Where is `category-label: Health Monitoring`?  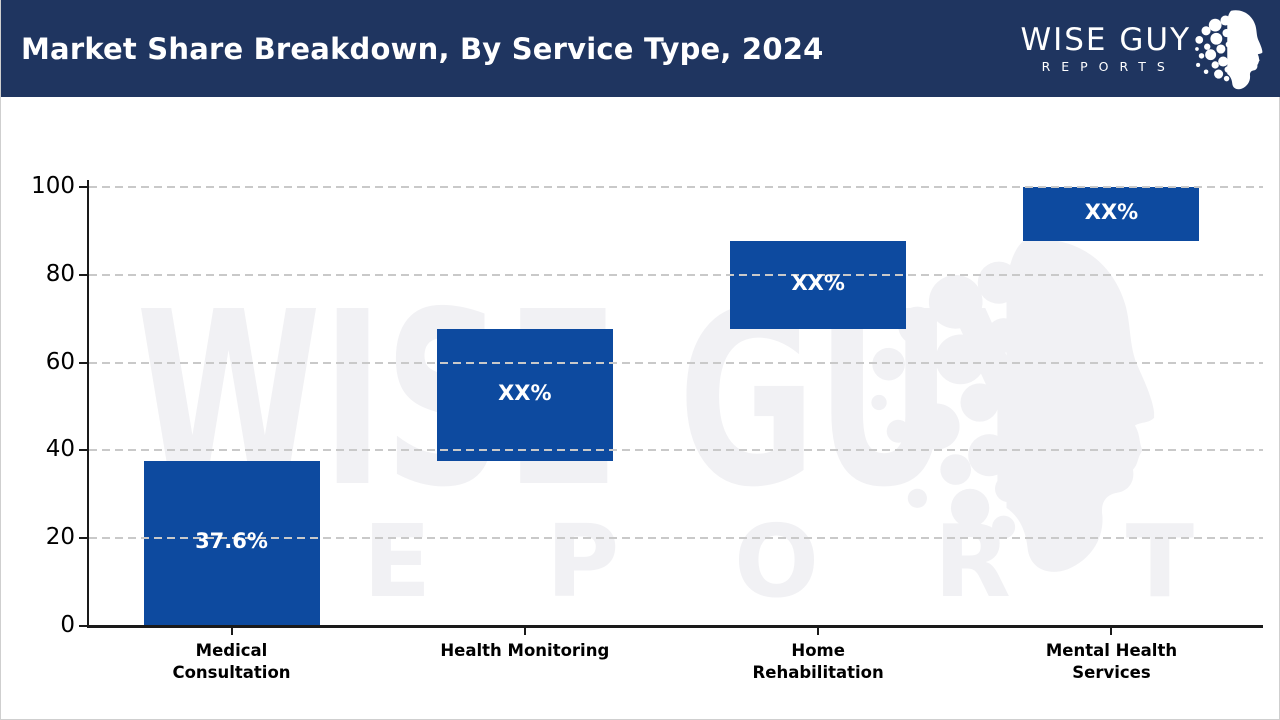 category-label: Health Monitoring is located at coordinates (525, 651).